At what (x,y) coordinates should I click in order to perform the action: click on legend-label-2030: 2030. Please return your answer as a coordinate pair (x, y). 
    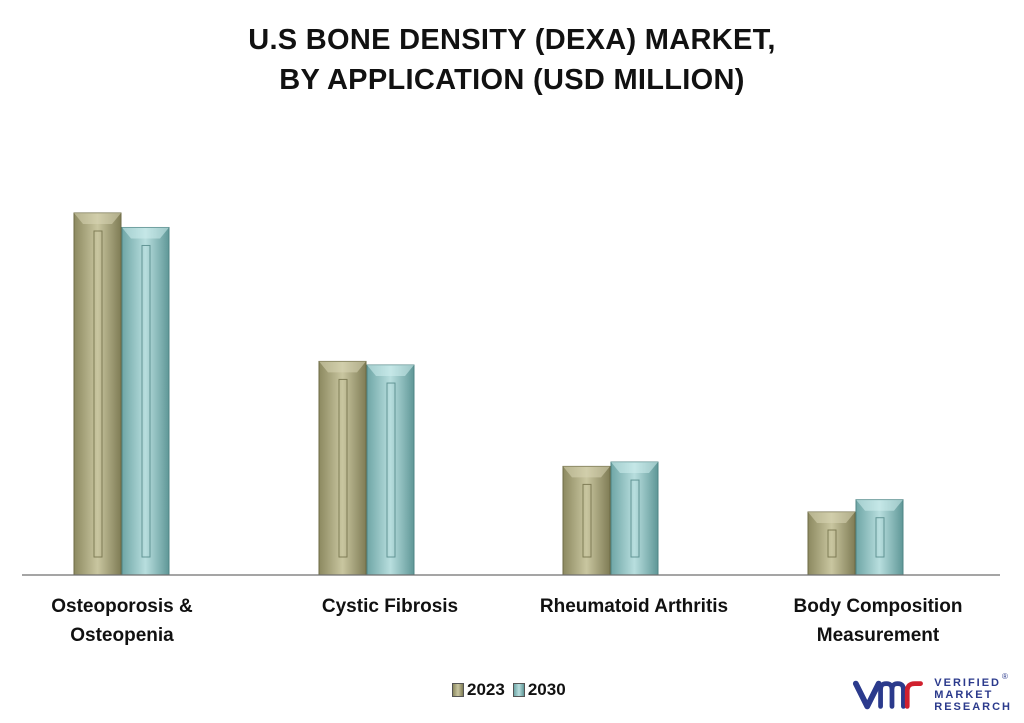
    Looking at the image, I should click on (546, 689).